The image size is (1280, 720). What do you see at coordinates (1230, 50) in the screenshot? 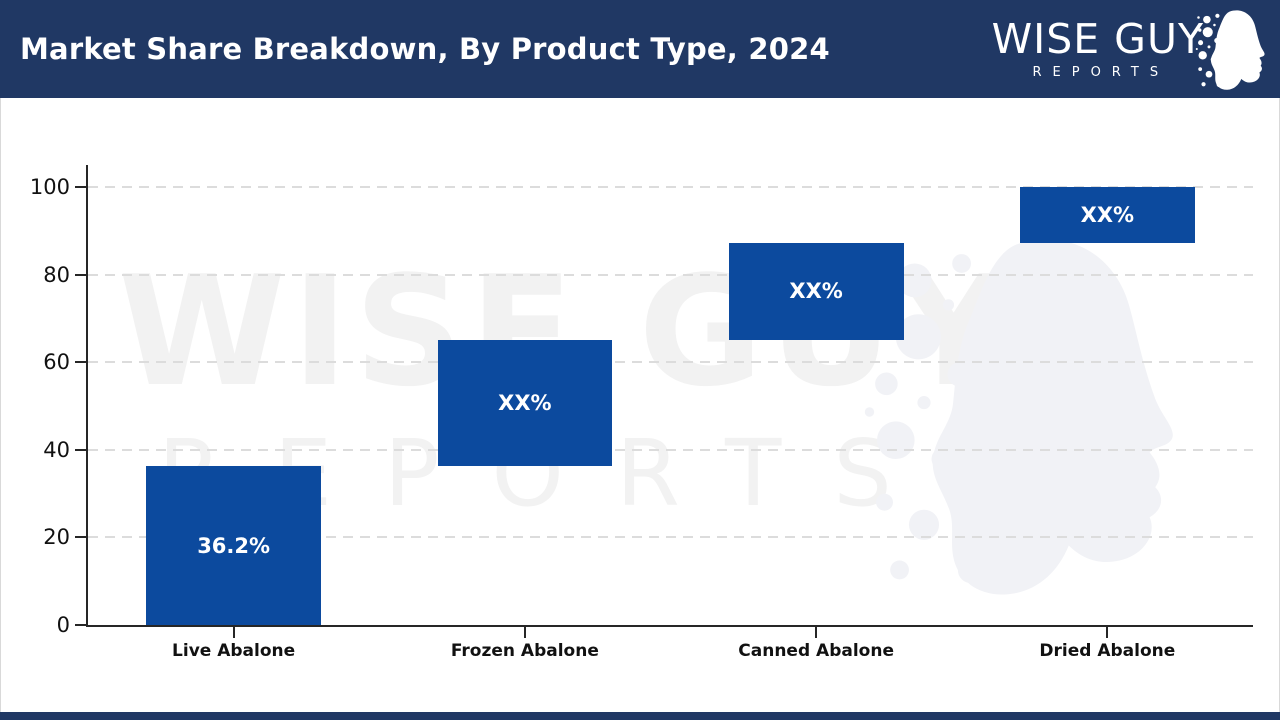
I see `wise-guy-head-icon` at bounding box center [1230, 50].